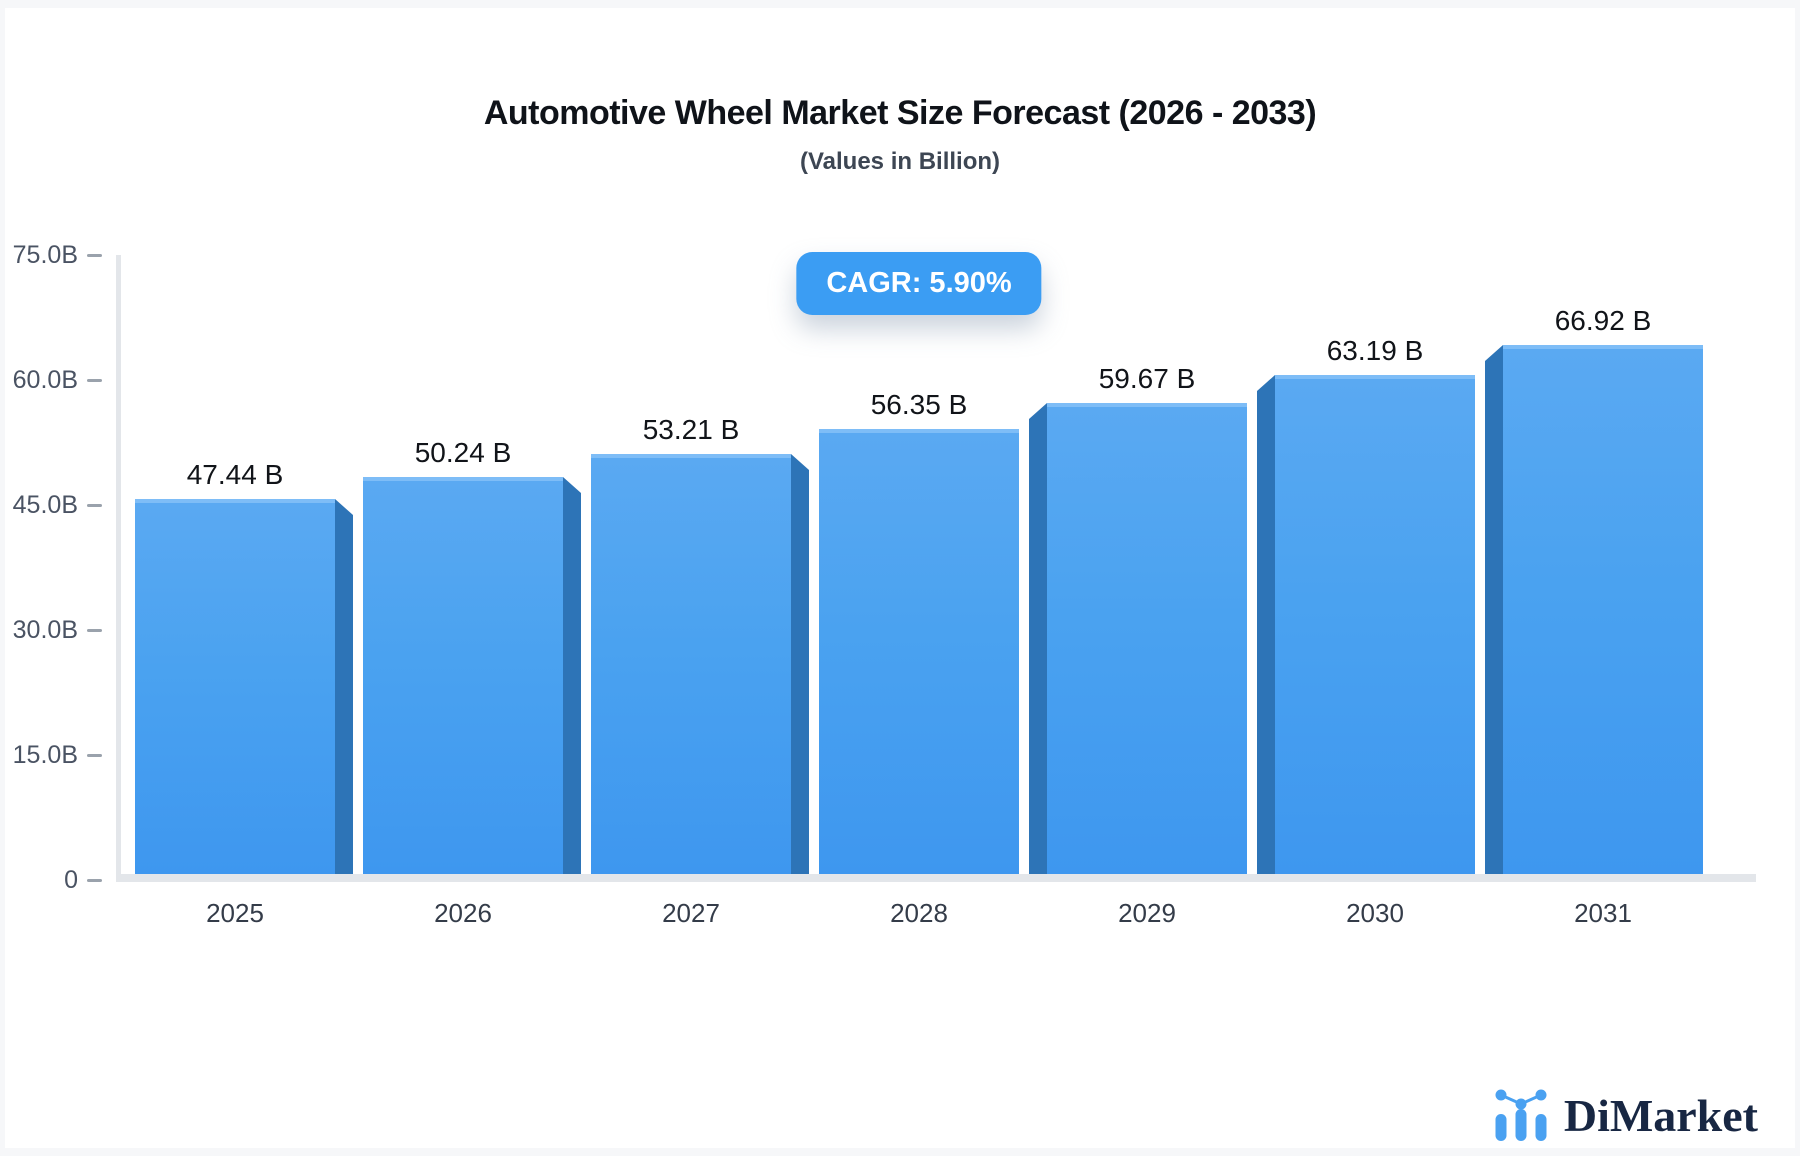 This screenshot has width=1800, height=1156. I want to click on bar-2027: 53.21 B, so click(700, 644).